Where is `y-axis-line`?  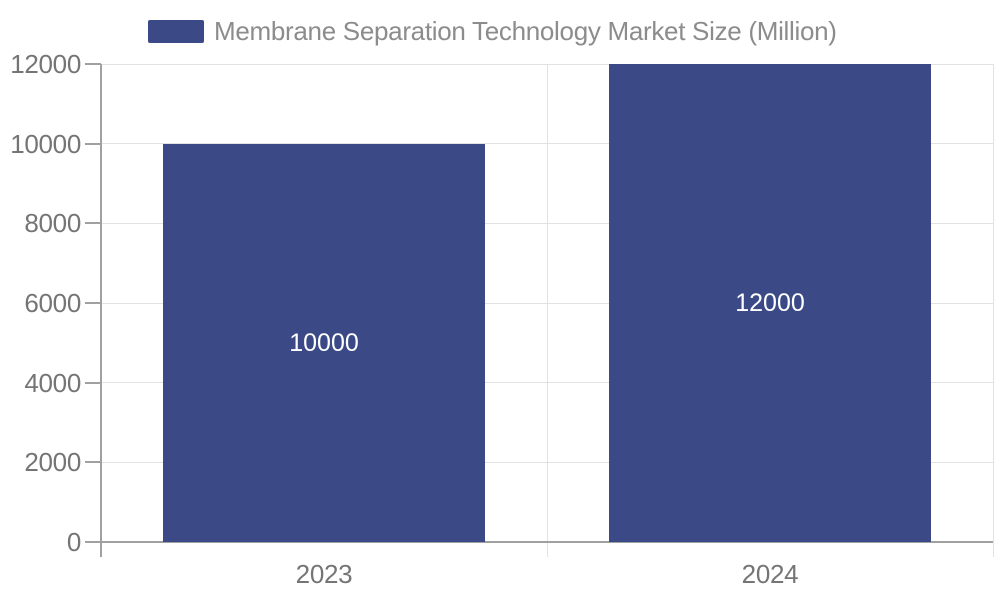 y-axis-line is located at coordinates (101, 310).